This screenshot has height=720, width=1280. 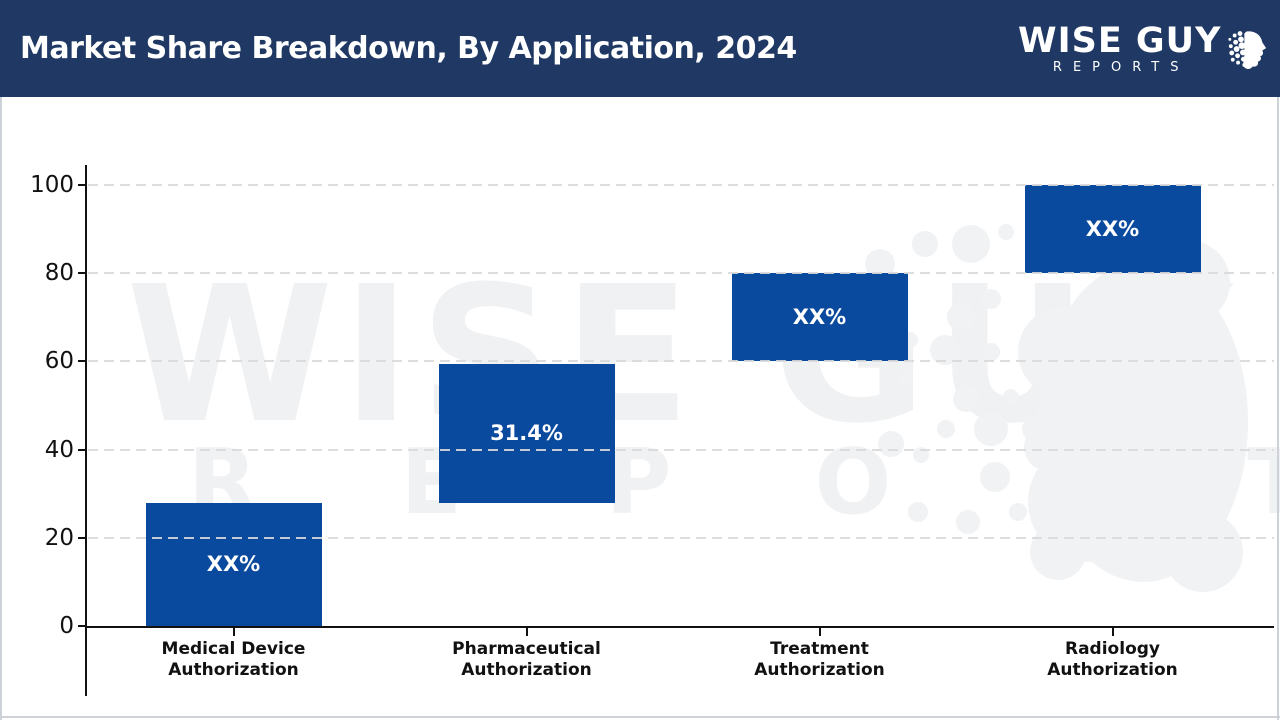 What do you see at coordinates (1247, 50) in the screenshot?
I see `brand-head-icon` at bounding box center [1247, 50].